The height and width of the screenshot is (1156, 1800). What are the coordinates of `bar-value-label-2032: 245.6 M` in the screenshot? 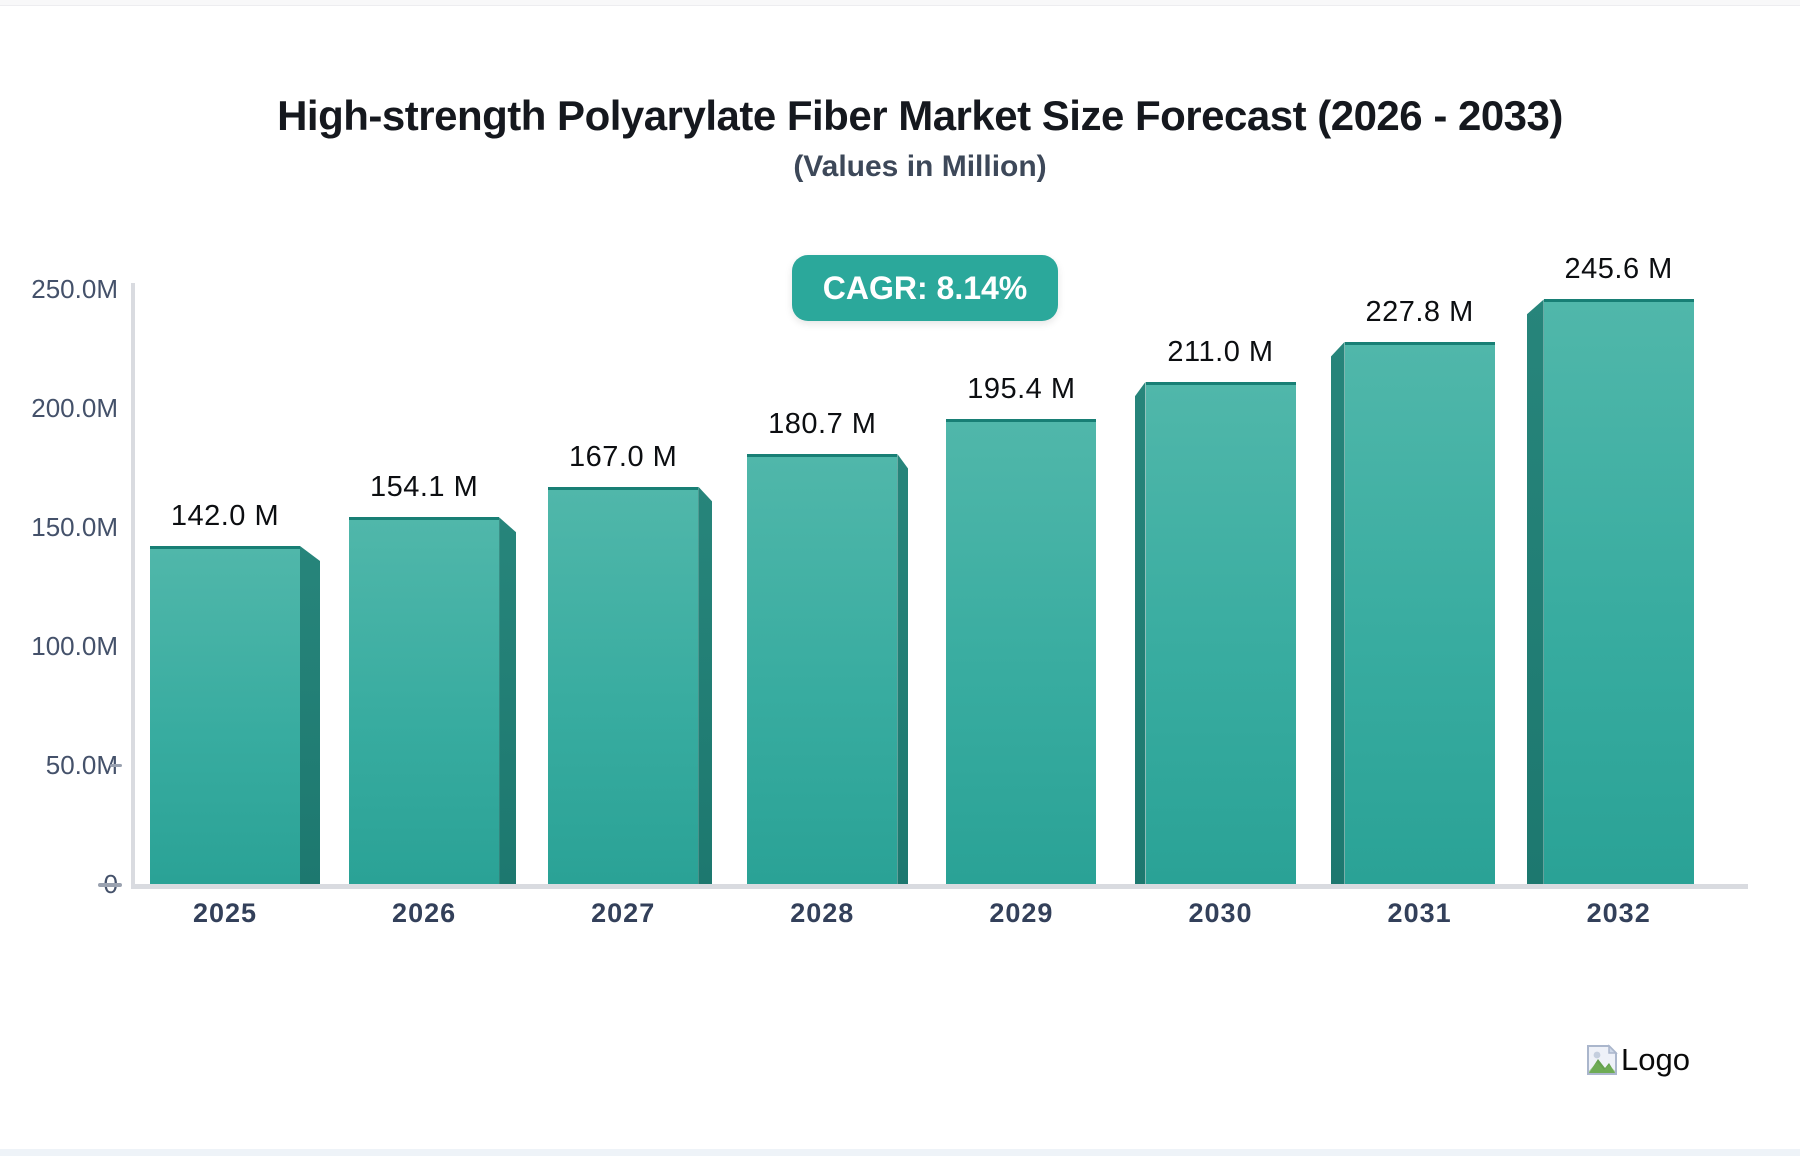 It's located at (1618, 269).